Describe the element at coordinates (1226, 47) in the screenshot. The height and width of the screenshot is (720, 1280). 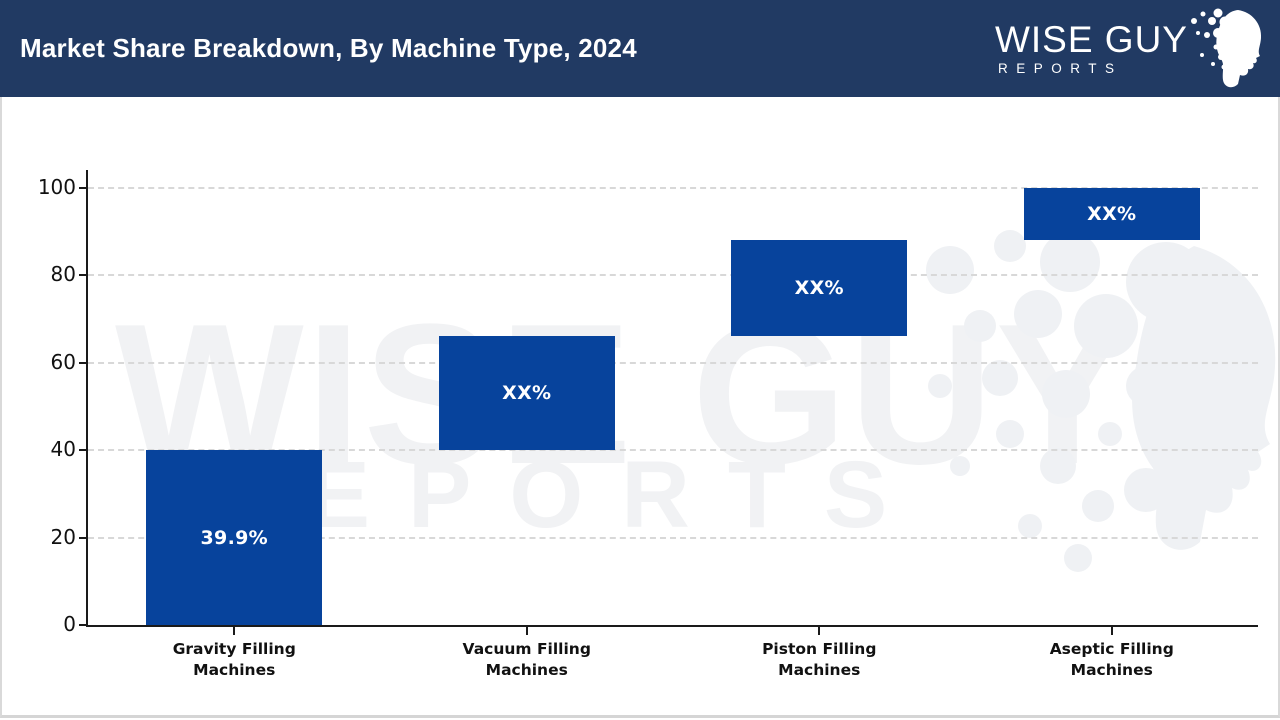
I see `logo-head-icon` at that location.